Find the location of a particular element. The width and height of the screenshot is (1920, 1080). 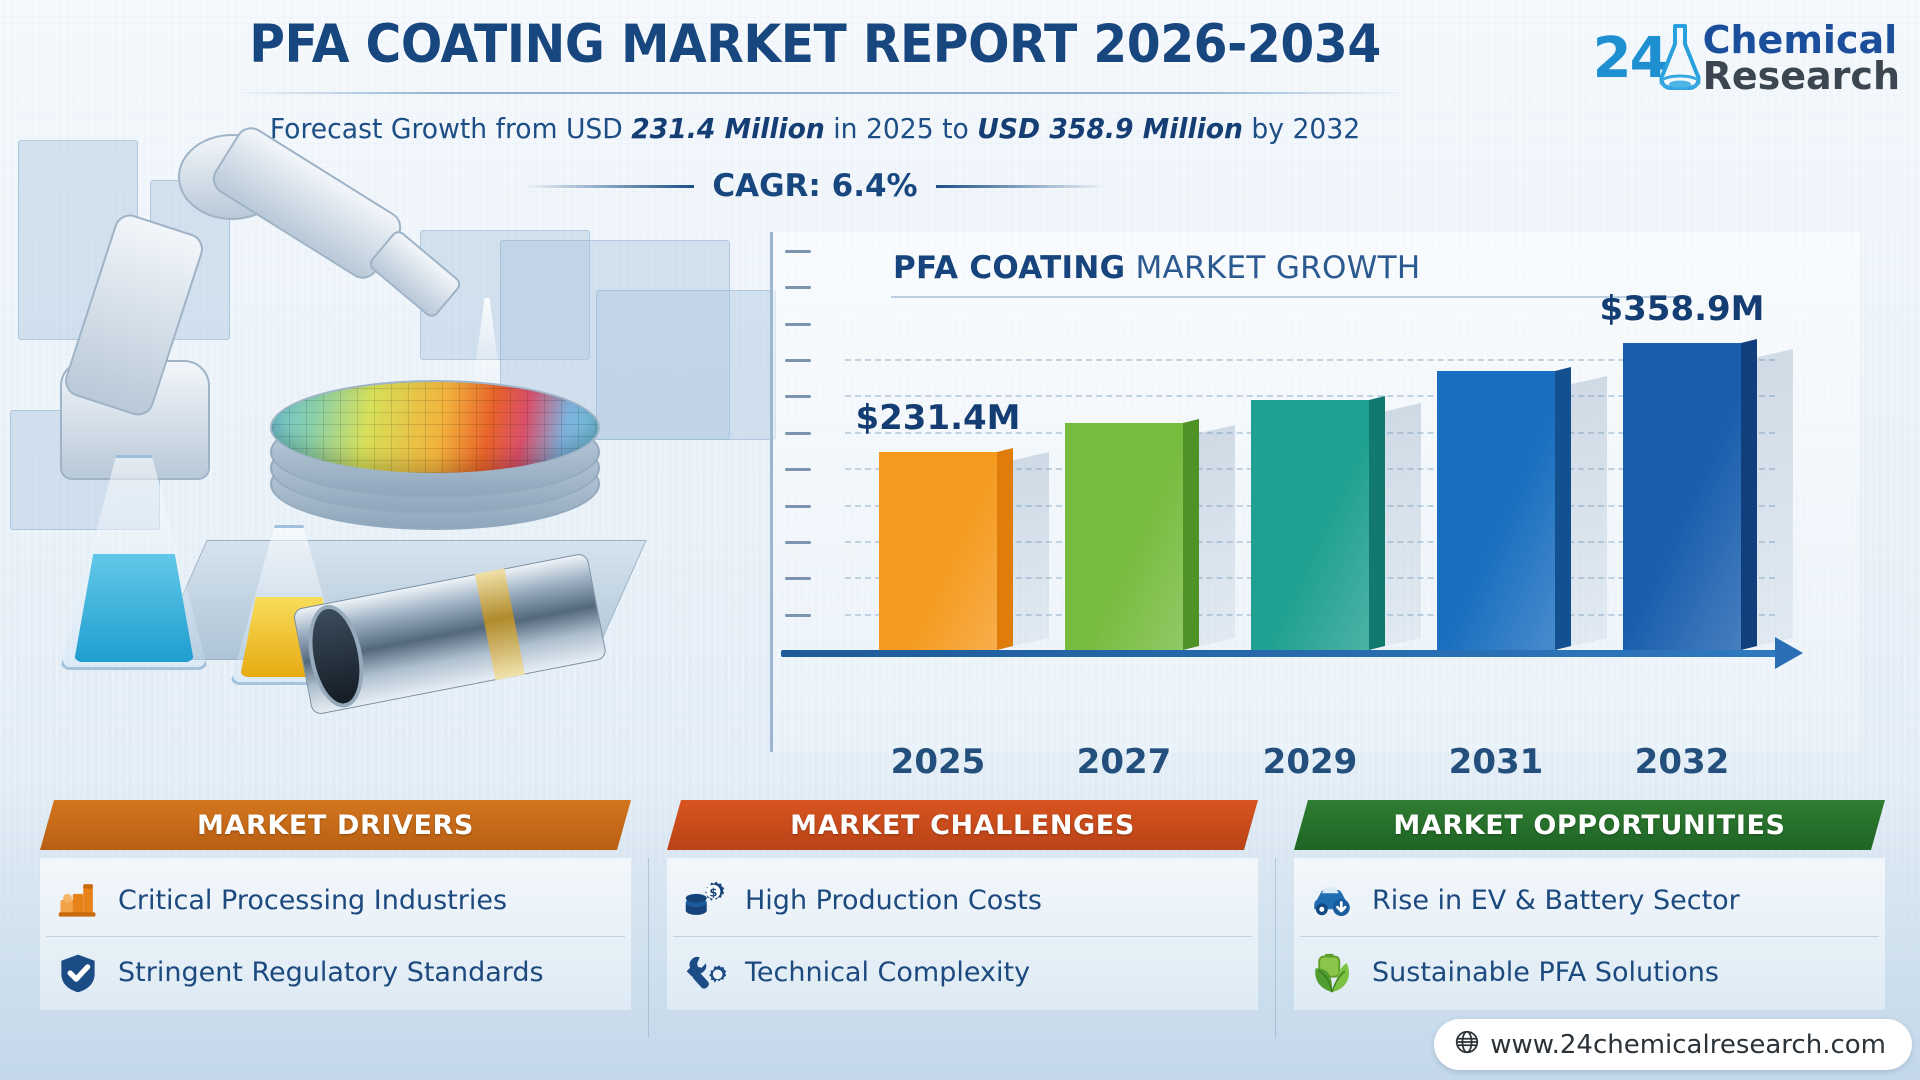

panel-heading-ribbon: MARKET DRIVERS is located at coordinates (335, 825).